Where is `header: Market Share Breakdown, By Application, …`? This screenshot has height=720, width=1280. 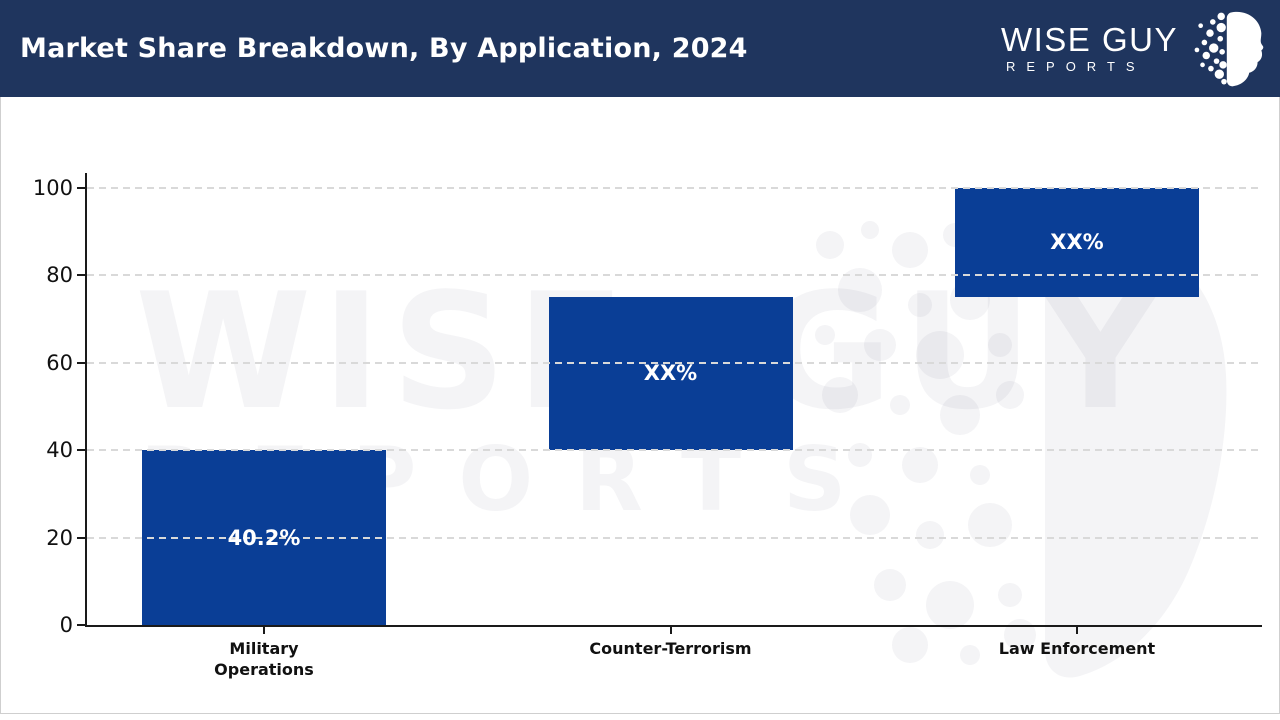
header: Market Share Breakdown, By Application, … is located at coordinates (640, 48).